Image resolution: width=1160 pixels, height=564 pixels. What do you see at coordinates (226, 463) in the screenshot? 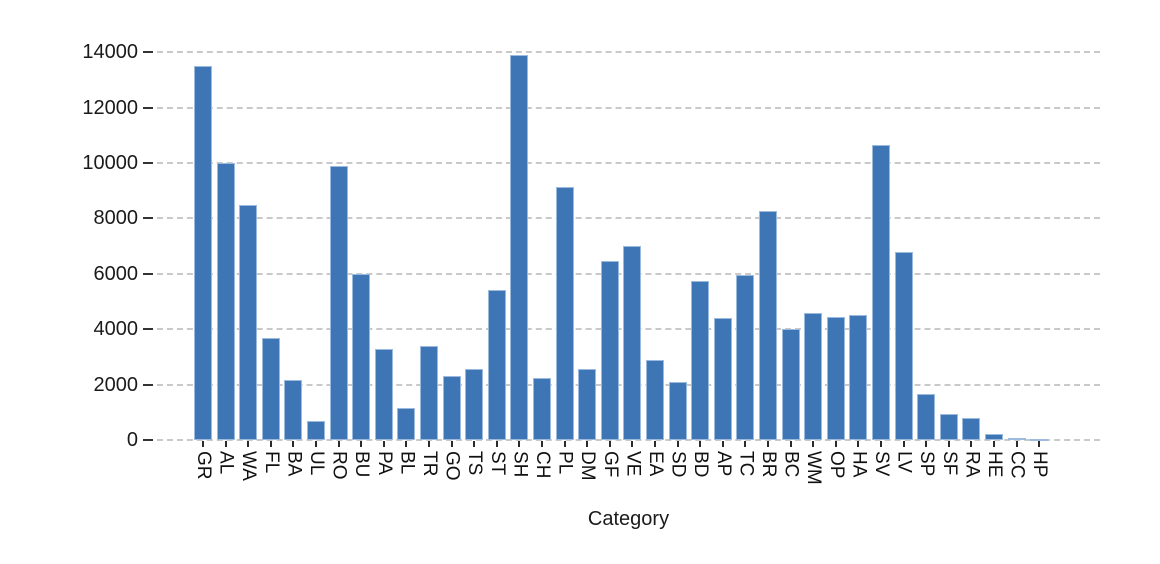
I see `x-tick-label: AL` at bounding box center [226, 463].